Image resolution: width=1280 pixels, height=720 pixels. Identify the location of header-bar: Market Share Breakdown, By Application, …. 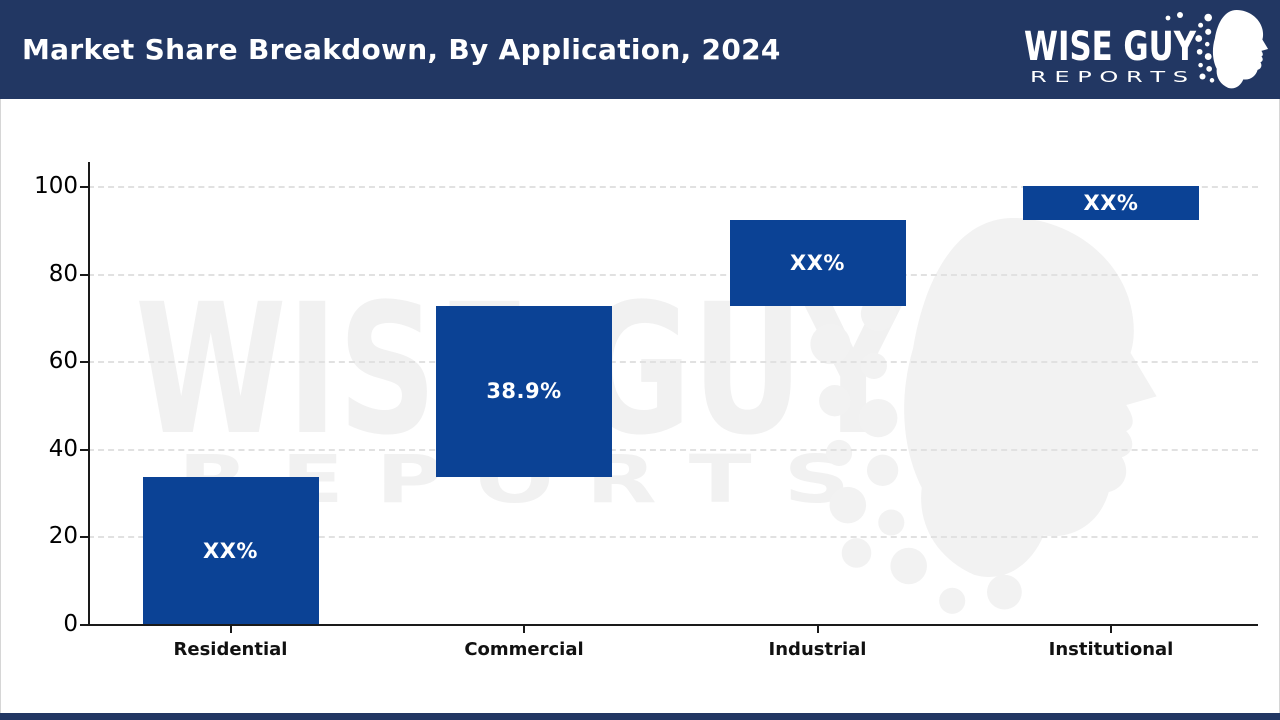
(640, 49).